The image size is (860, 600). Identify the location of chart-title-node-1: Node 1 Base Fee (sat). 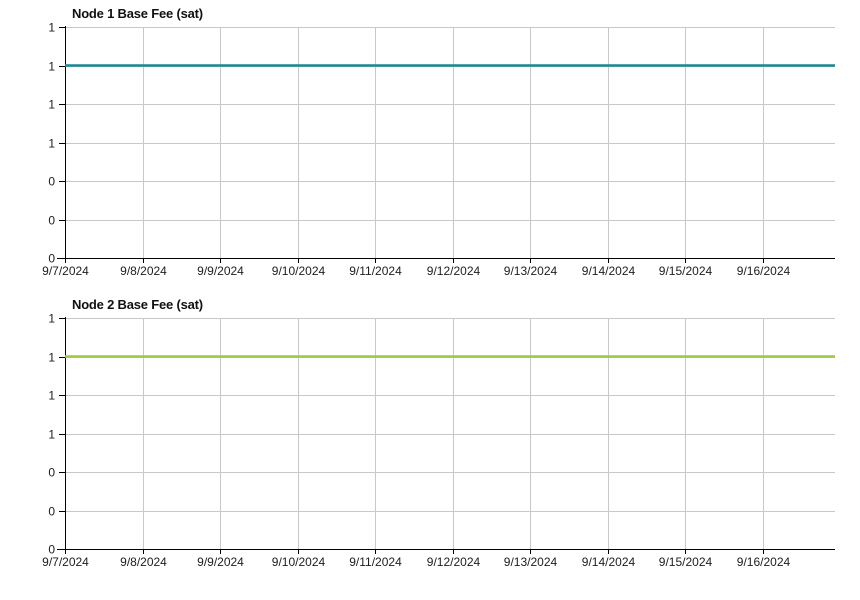
(137, 13).